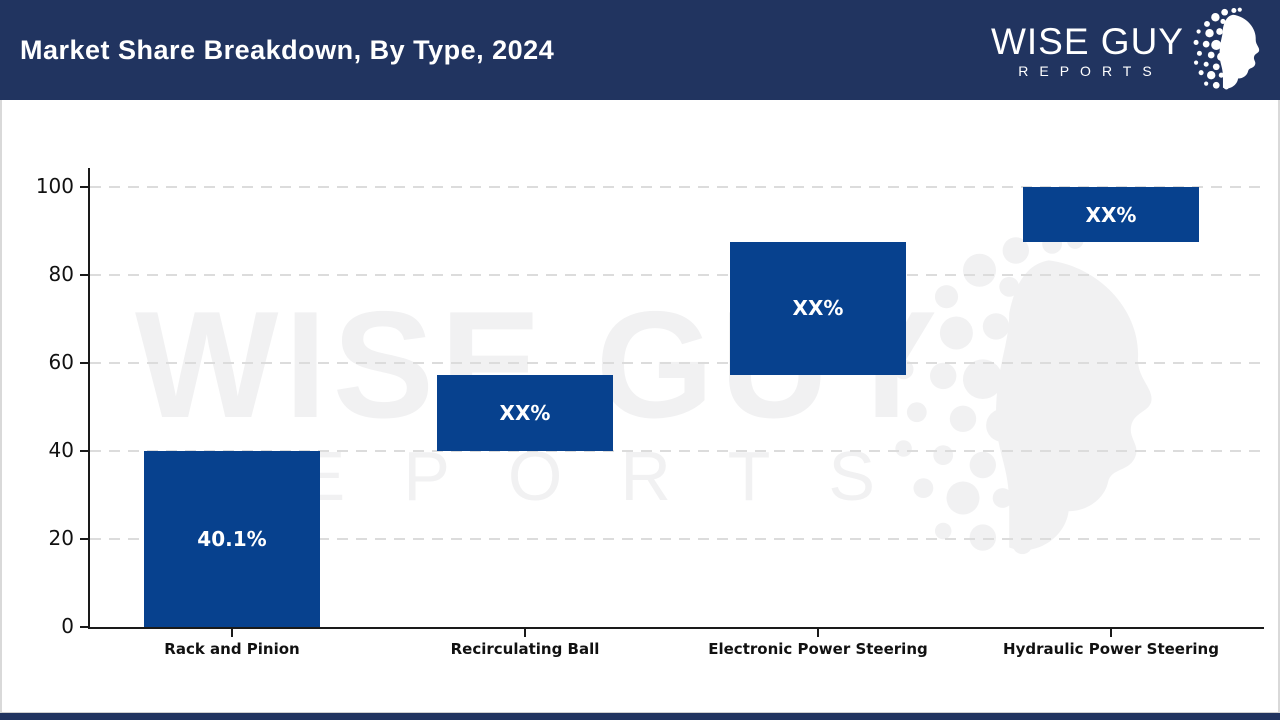 The width and height of the screenshot is (1280, 720). Describe the element at coordinates (287, 49) in the screenshot. I see `page-title: Market Share Breakdown, By Type, 2024` at that location.